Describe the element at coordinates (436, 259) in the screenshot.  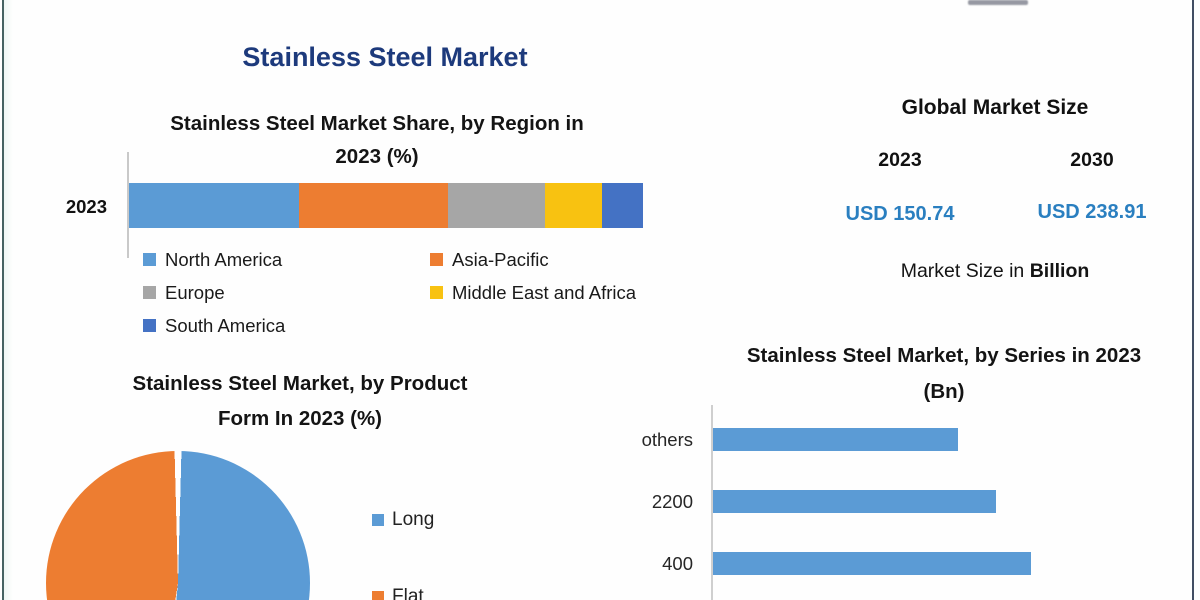
I see `region-legend-marker-asia-pacific` at that location.